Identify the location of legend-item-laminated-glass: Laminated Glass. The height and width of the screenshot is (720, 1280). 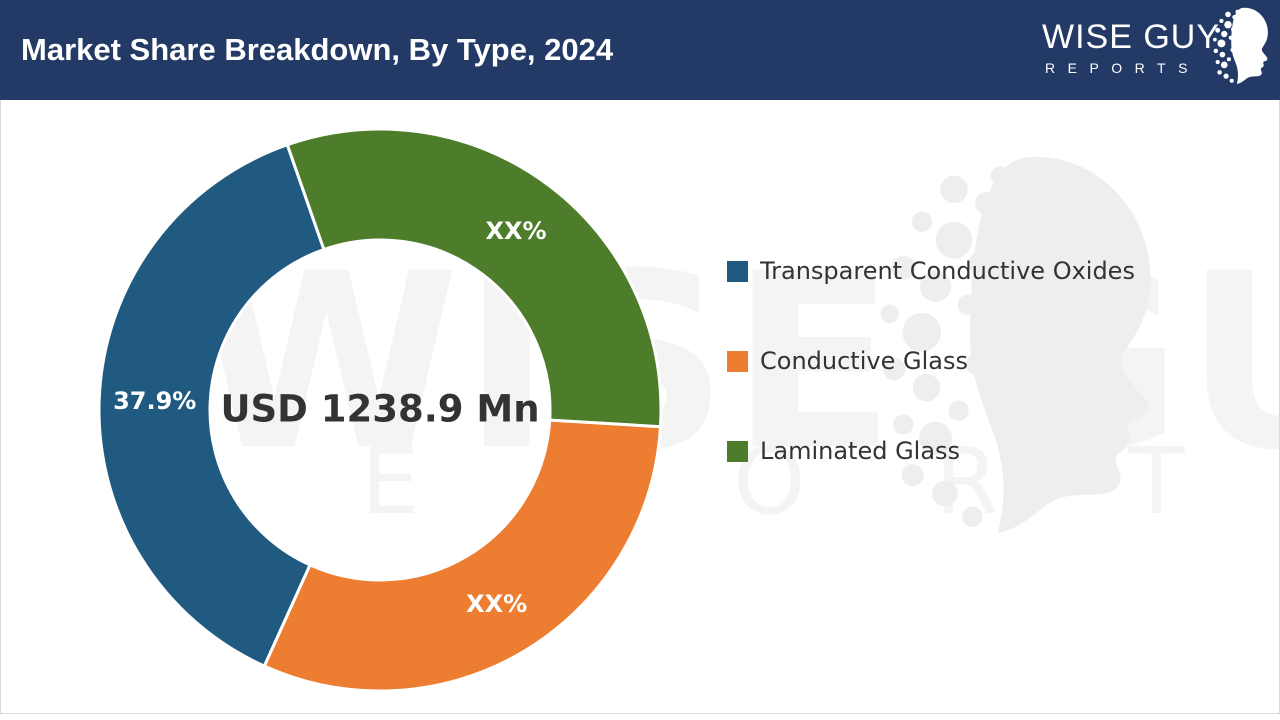
(931, 451).